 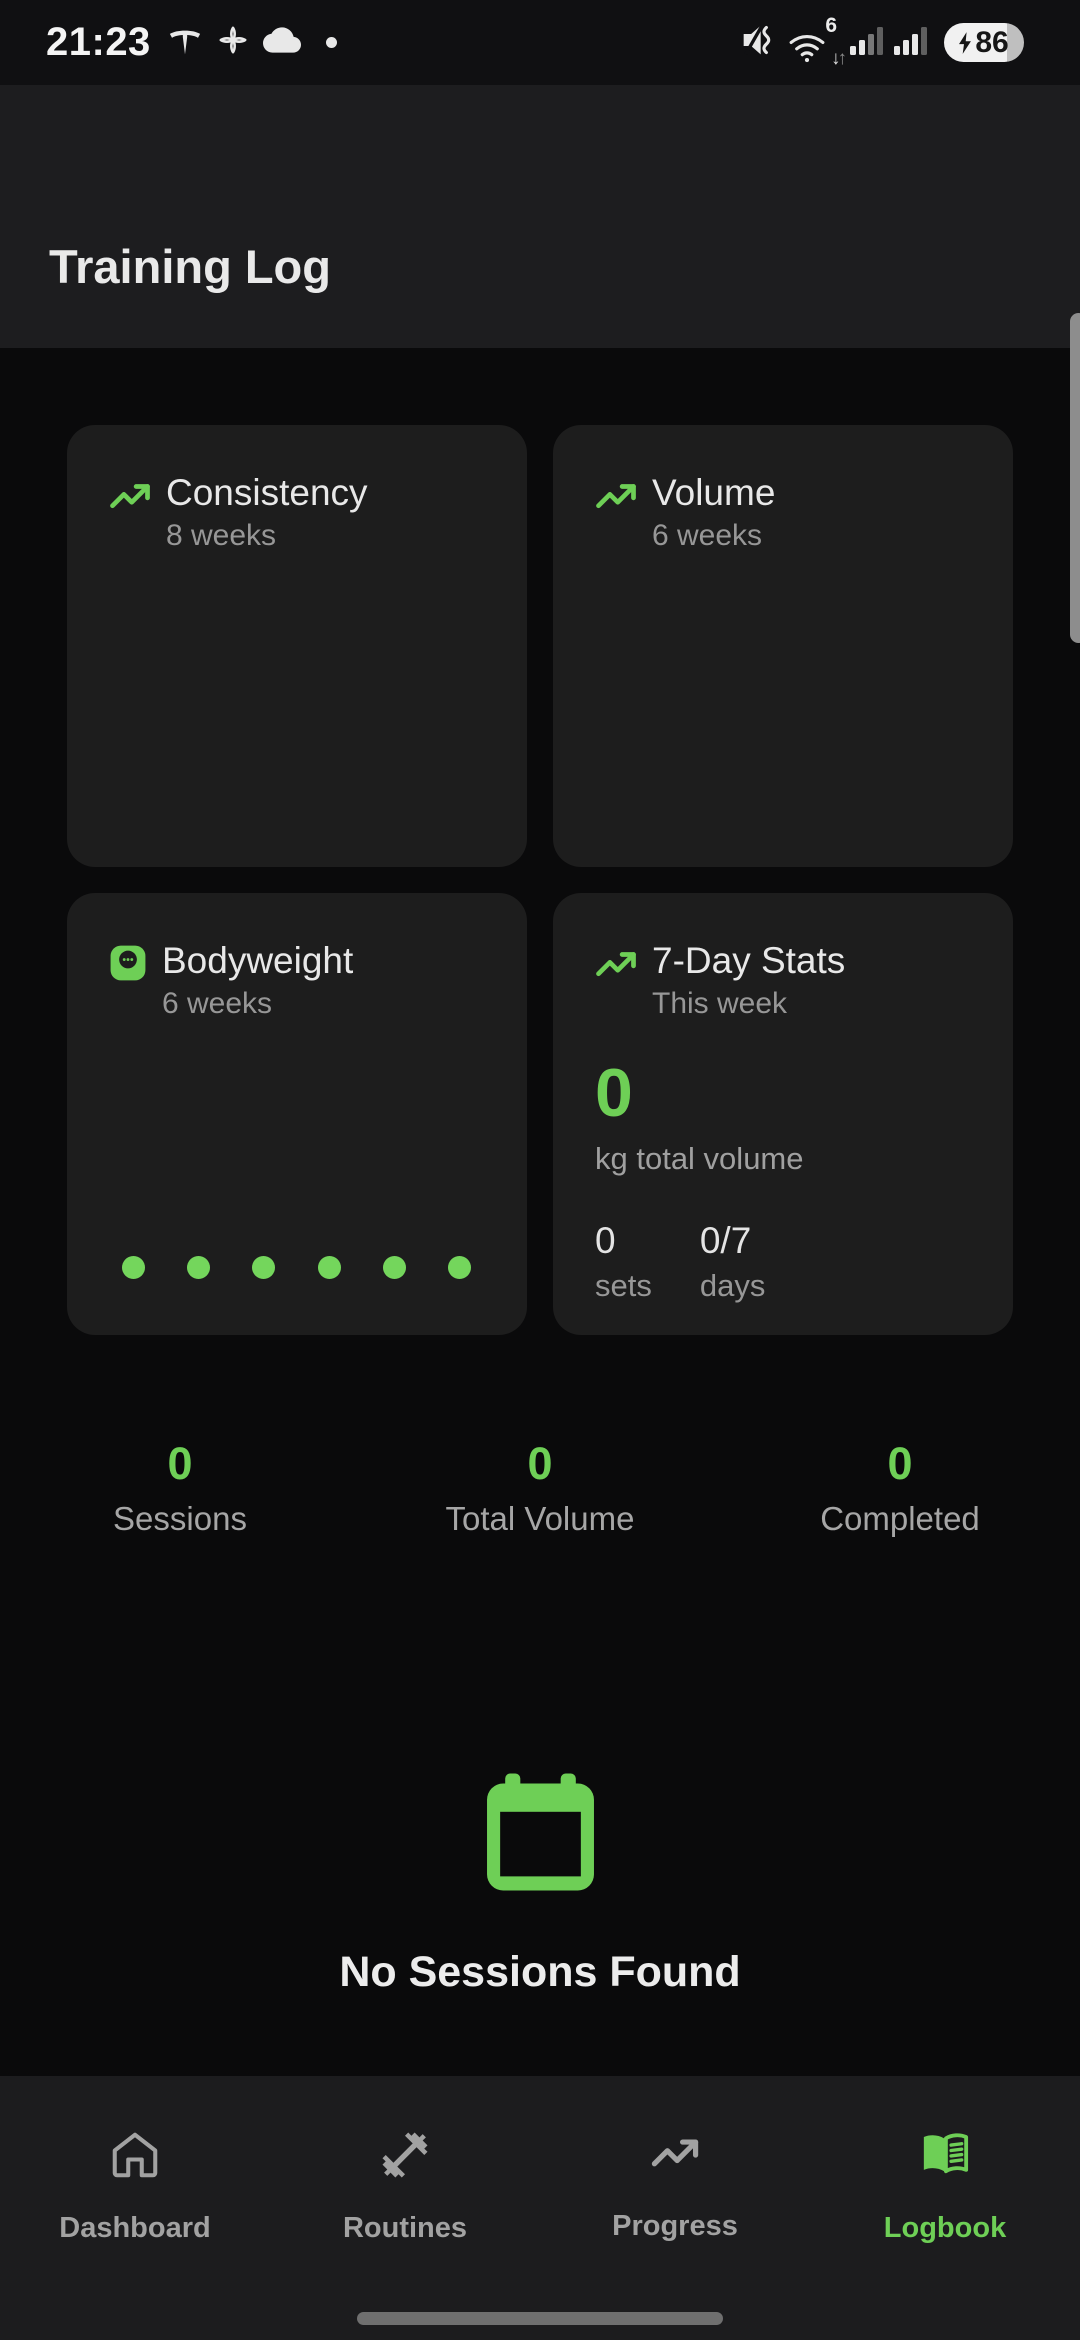 What do you see at coordinates (297, 1114) in the screenshot?
I see `card-bodyweight: Bodyweight 6 weeks` at bounding box center [297, 1114].